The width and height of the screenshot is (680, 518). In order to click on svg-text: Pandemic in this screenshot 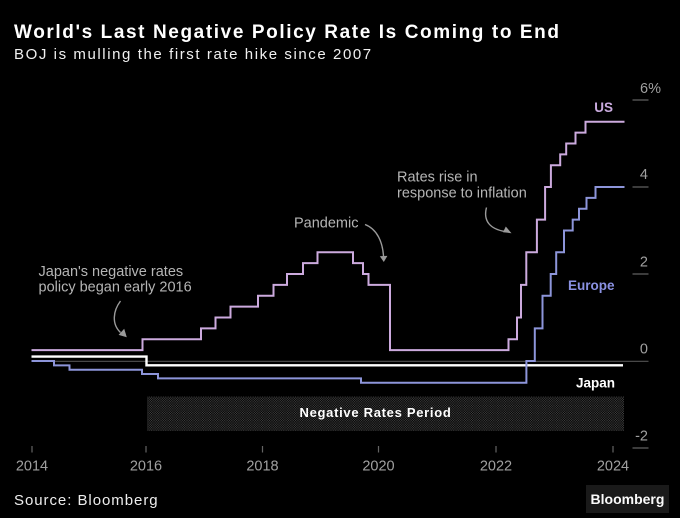, I will do `click(326, 224)`.